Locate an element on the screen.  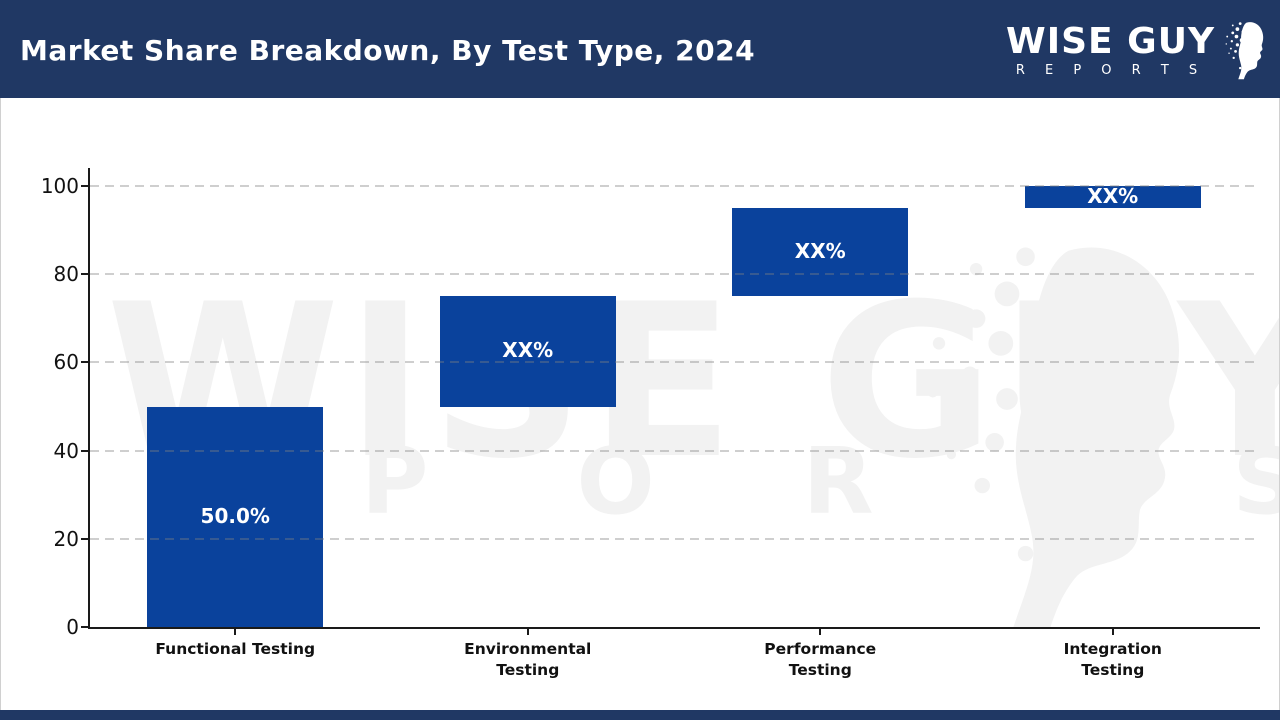
y-tick-label: 60 is located at coordinates (66, 362).